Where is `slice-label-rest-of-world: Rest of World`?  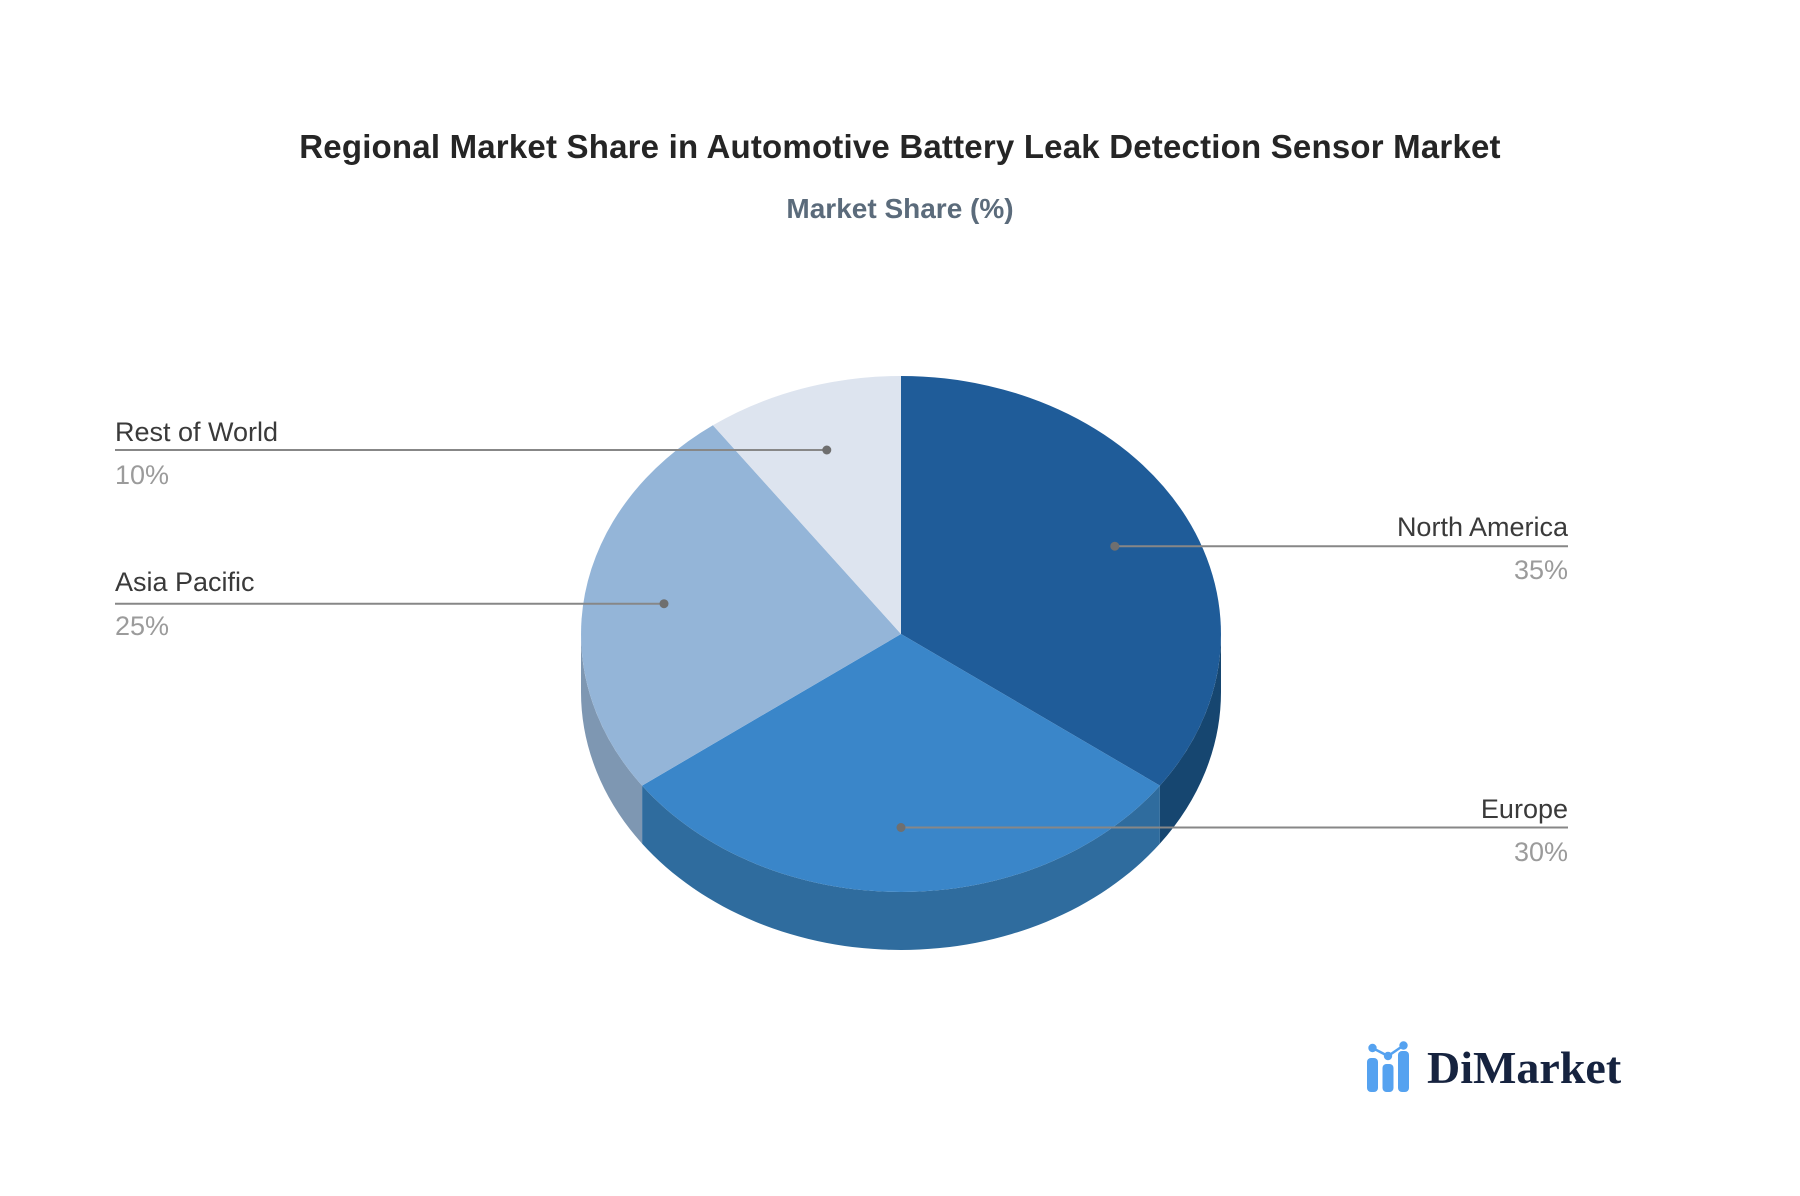
slice-label-rest-of-world: Rest of World is located at coordinates (196, 432).